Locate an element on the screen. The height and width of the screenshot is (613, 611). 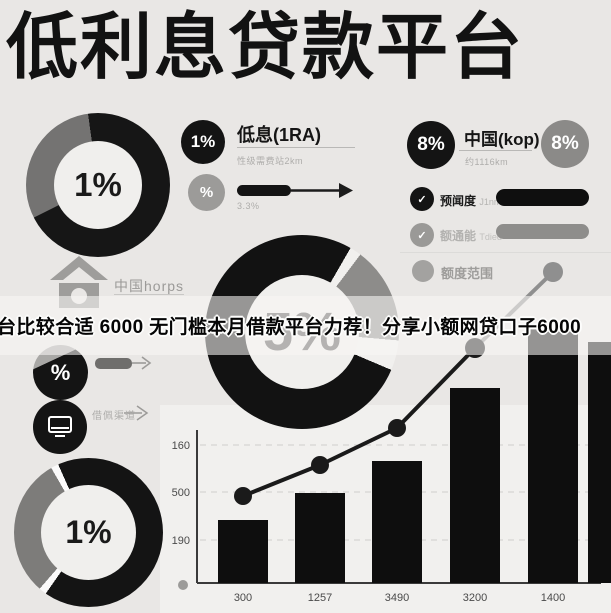
china-heading-underline is located at coordinates (495, 150).